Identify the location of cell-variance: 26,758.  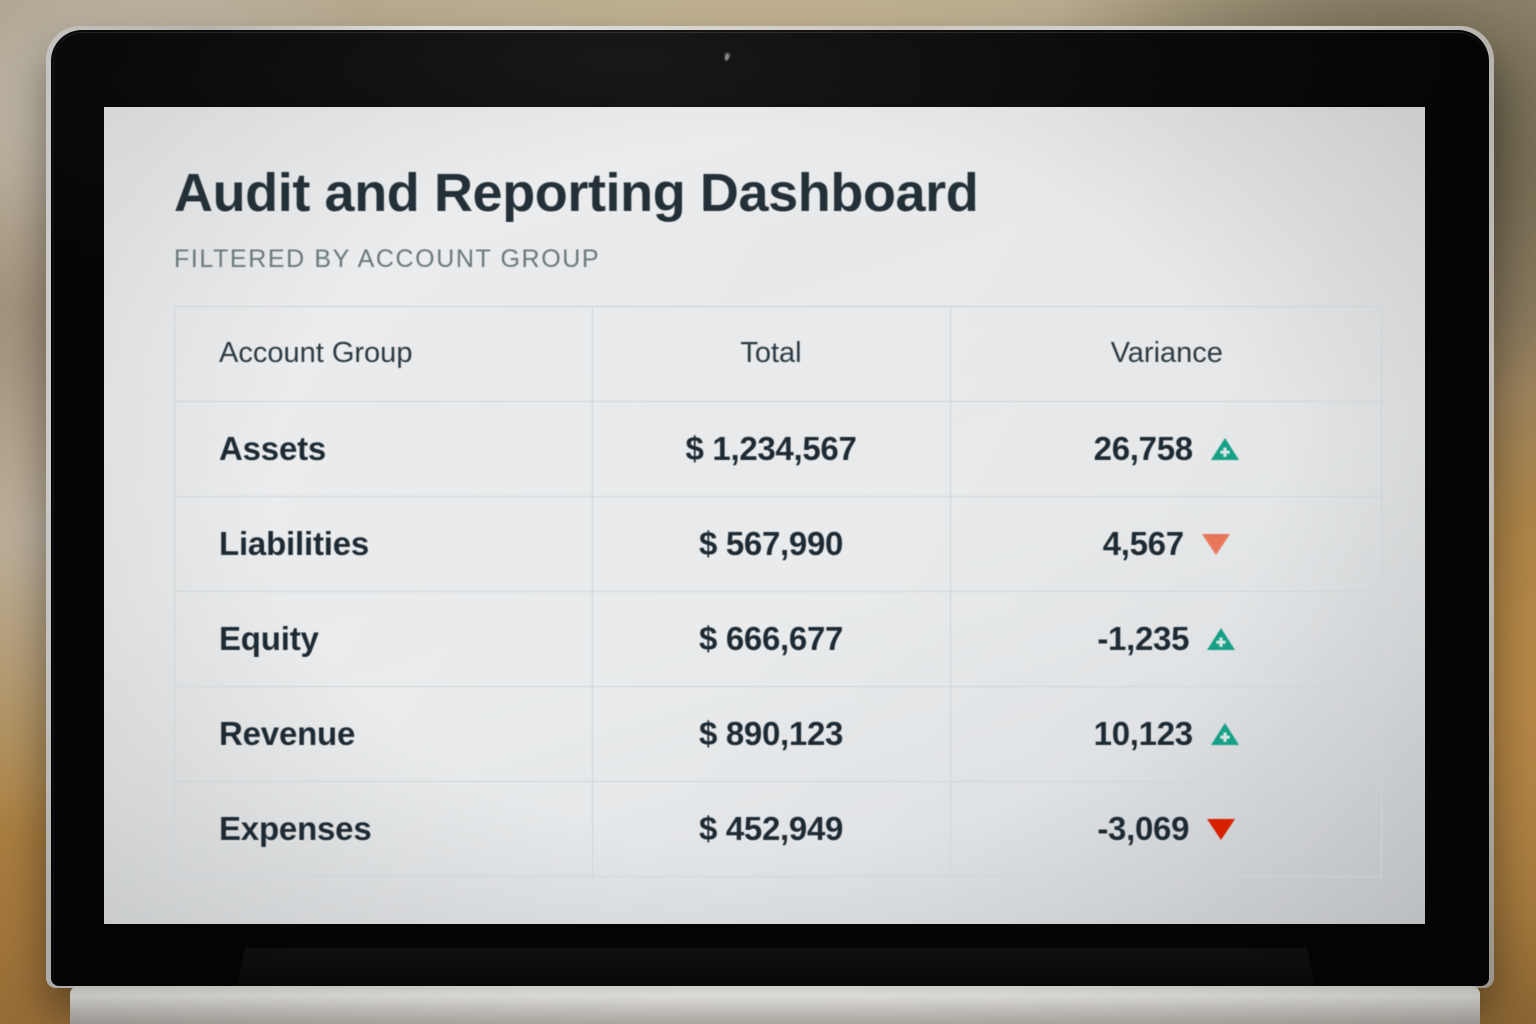
(1166, 449).